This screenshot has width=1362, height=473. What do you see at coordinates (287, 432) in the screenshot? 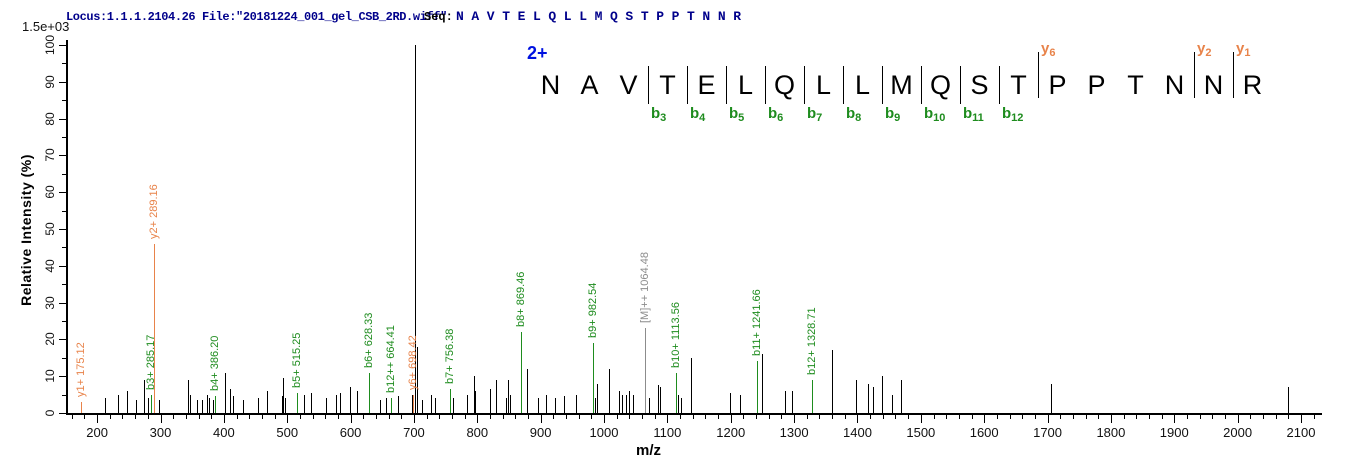
I see `x-tick-label: 500` at bounding box center [287, 432].